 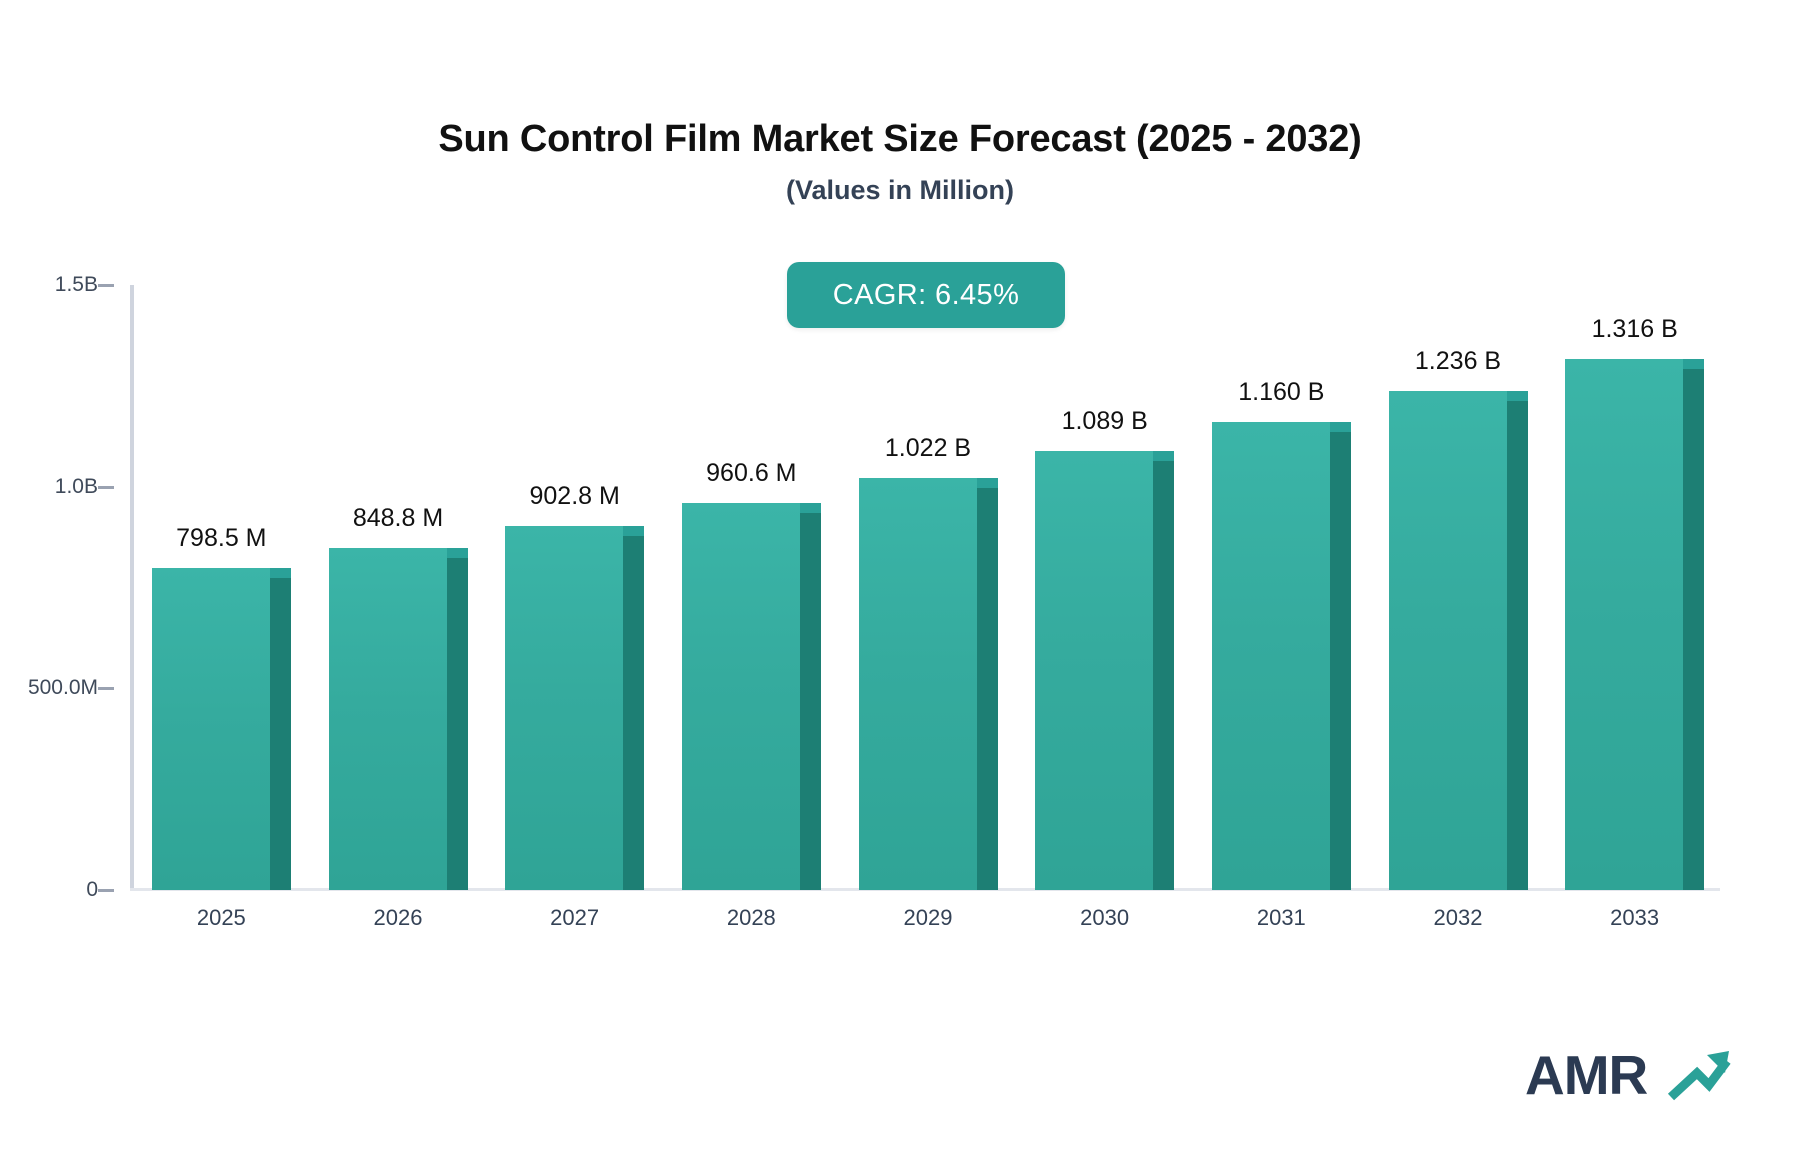 What do you see at coordinates (1105, 917) in the screenshot?
I see `x-tick-label: 2030` at bounding box center [1105, 917].